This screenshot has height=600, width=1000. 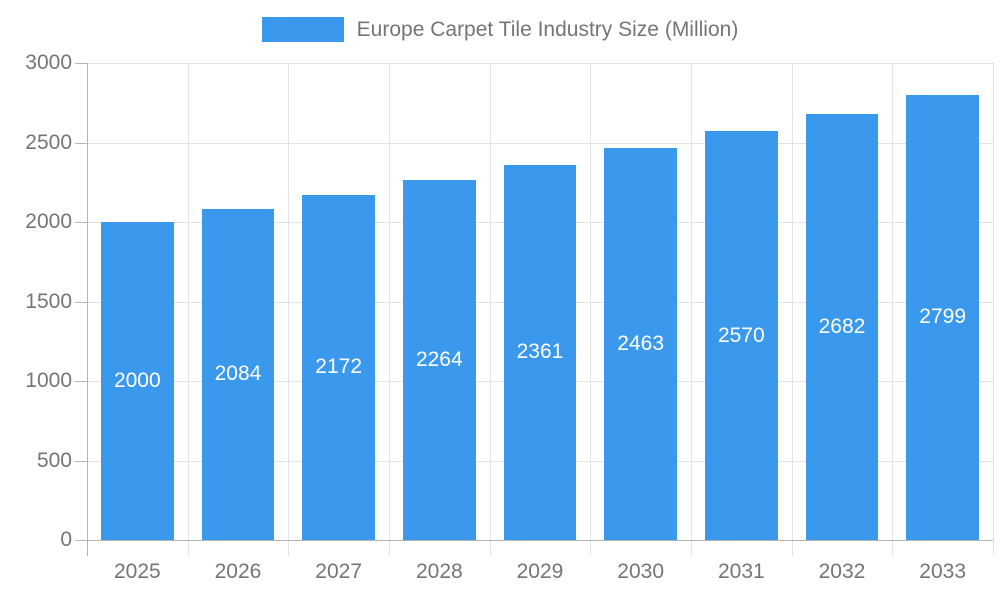 I want to click on y-tick-label: 1000, so click(x=48, y=380).